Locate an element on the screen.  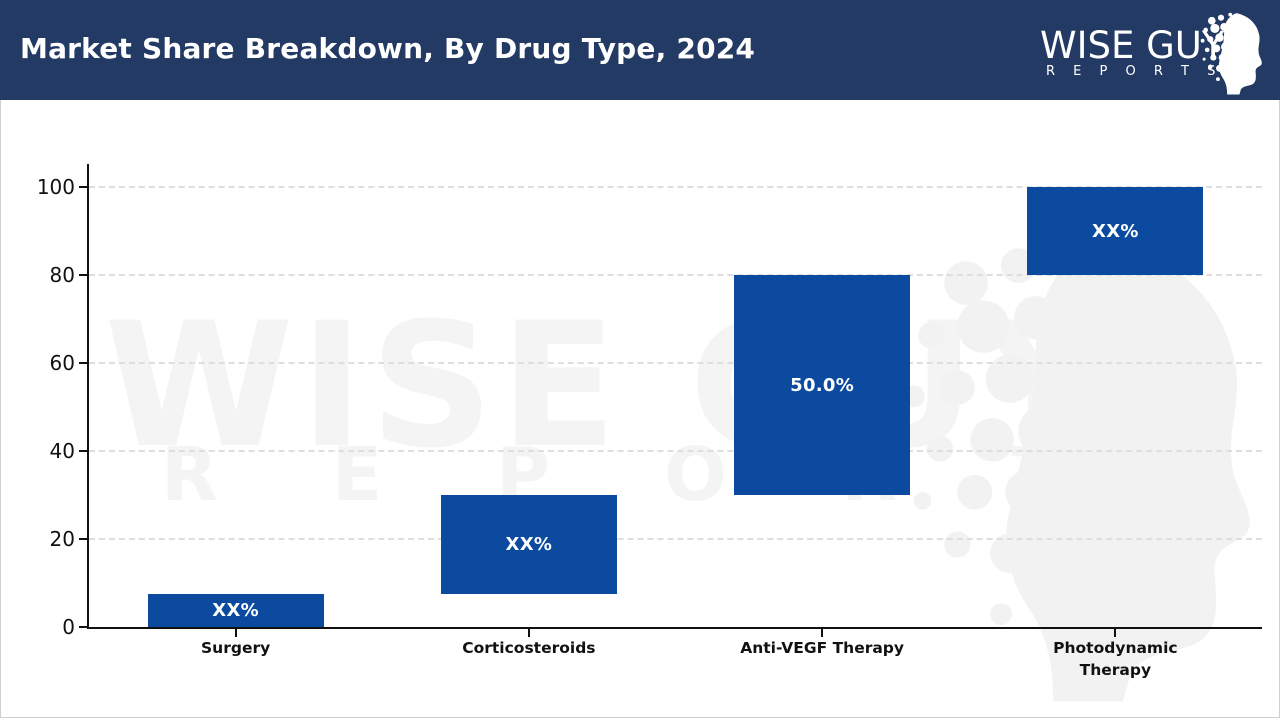
category-label-corticosteroids: Corticosteroids is located at coordinates (529, 648).